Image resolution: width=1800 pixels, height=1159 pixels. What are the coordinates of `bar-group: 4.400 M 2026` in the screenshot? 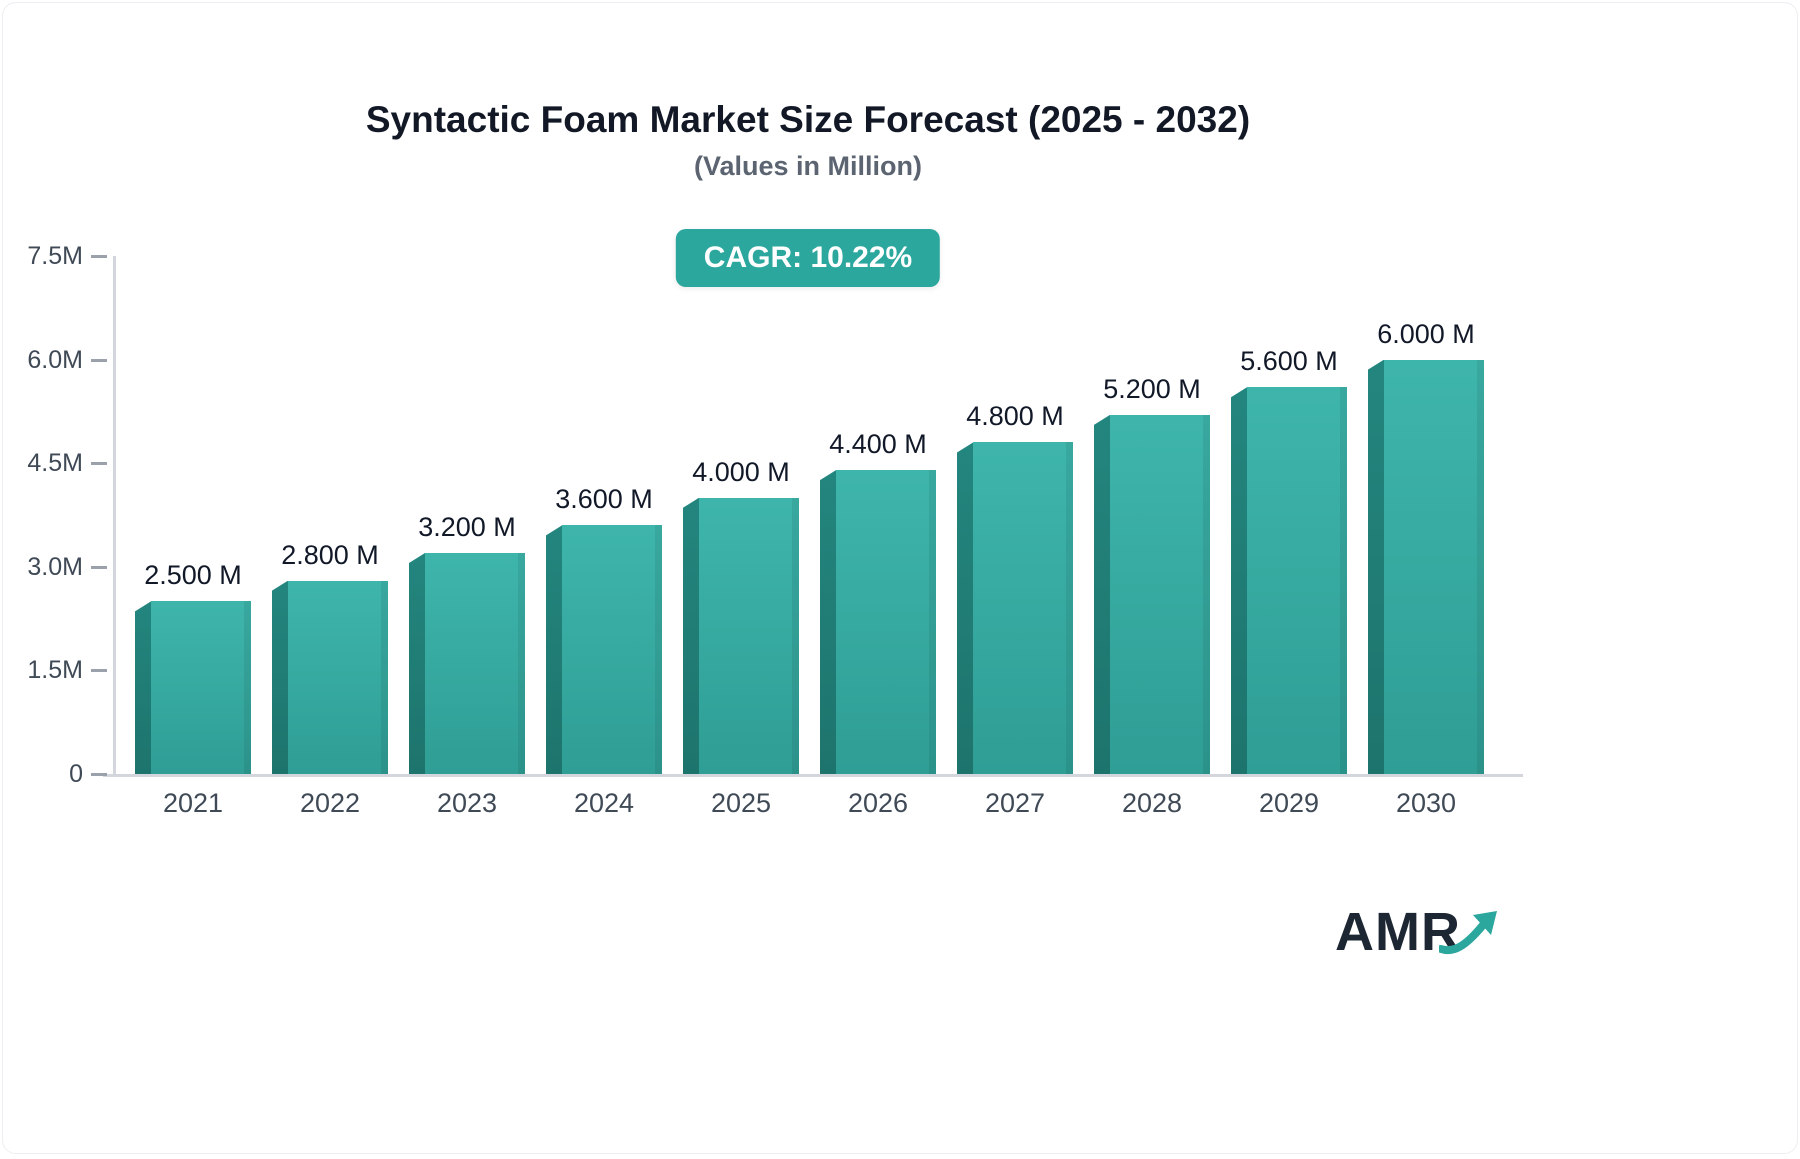 It's located at (878, 581).